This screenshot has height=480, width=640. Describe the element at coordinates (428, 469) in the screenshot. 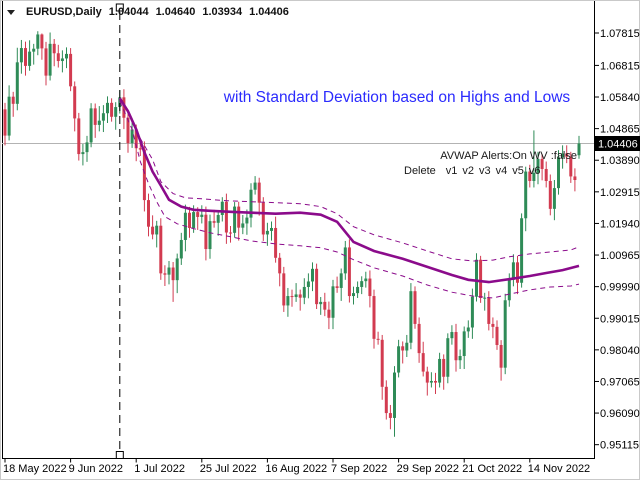

I see `date-tick-label: 29 Sep 2022` at that location.